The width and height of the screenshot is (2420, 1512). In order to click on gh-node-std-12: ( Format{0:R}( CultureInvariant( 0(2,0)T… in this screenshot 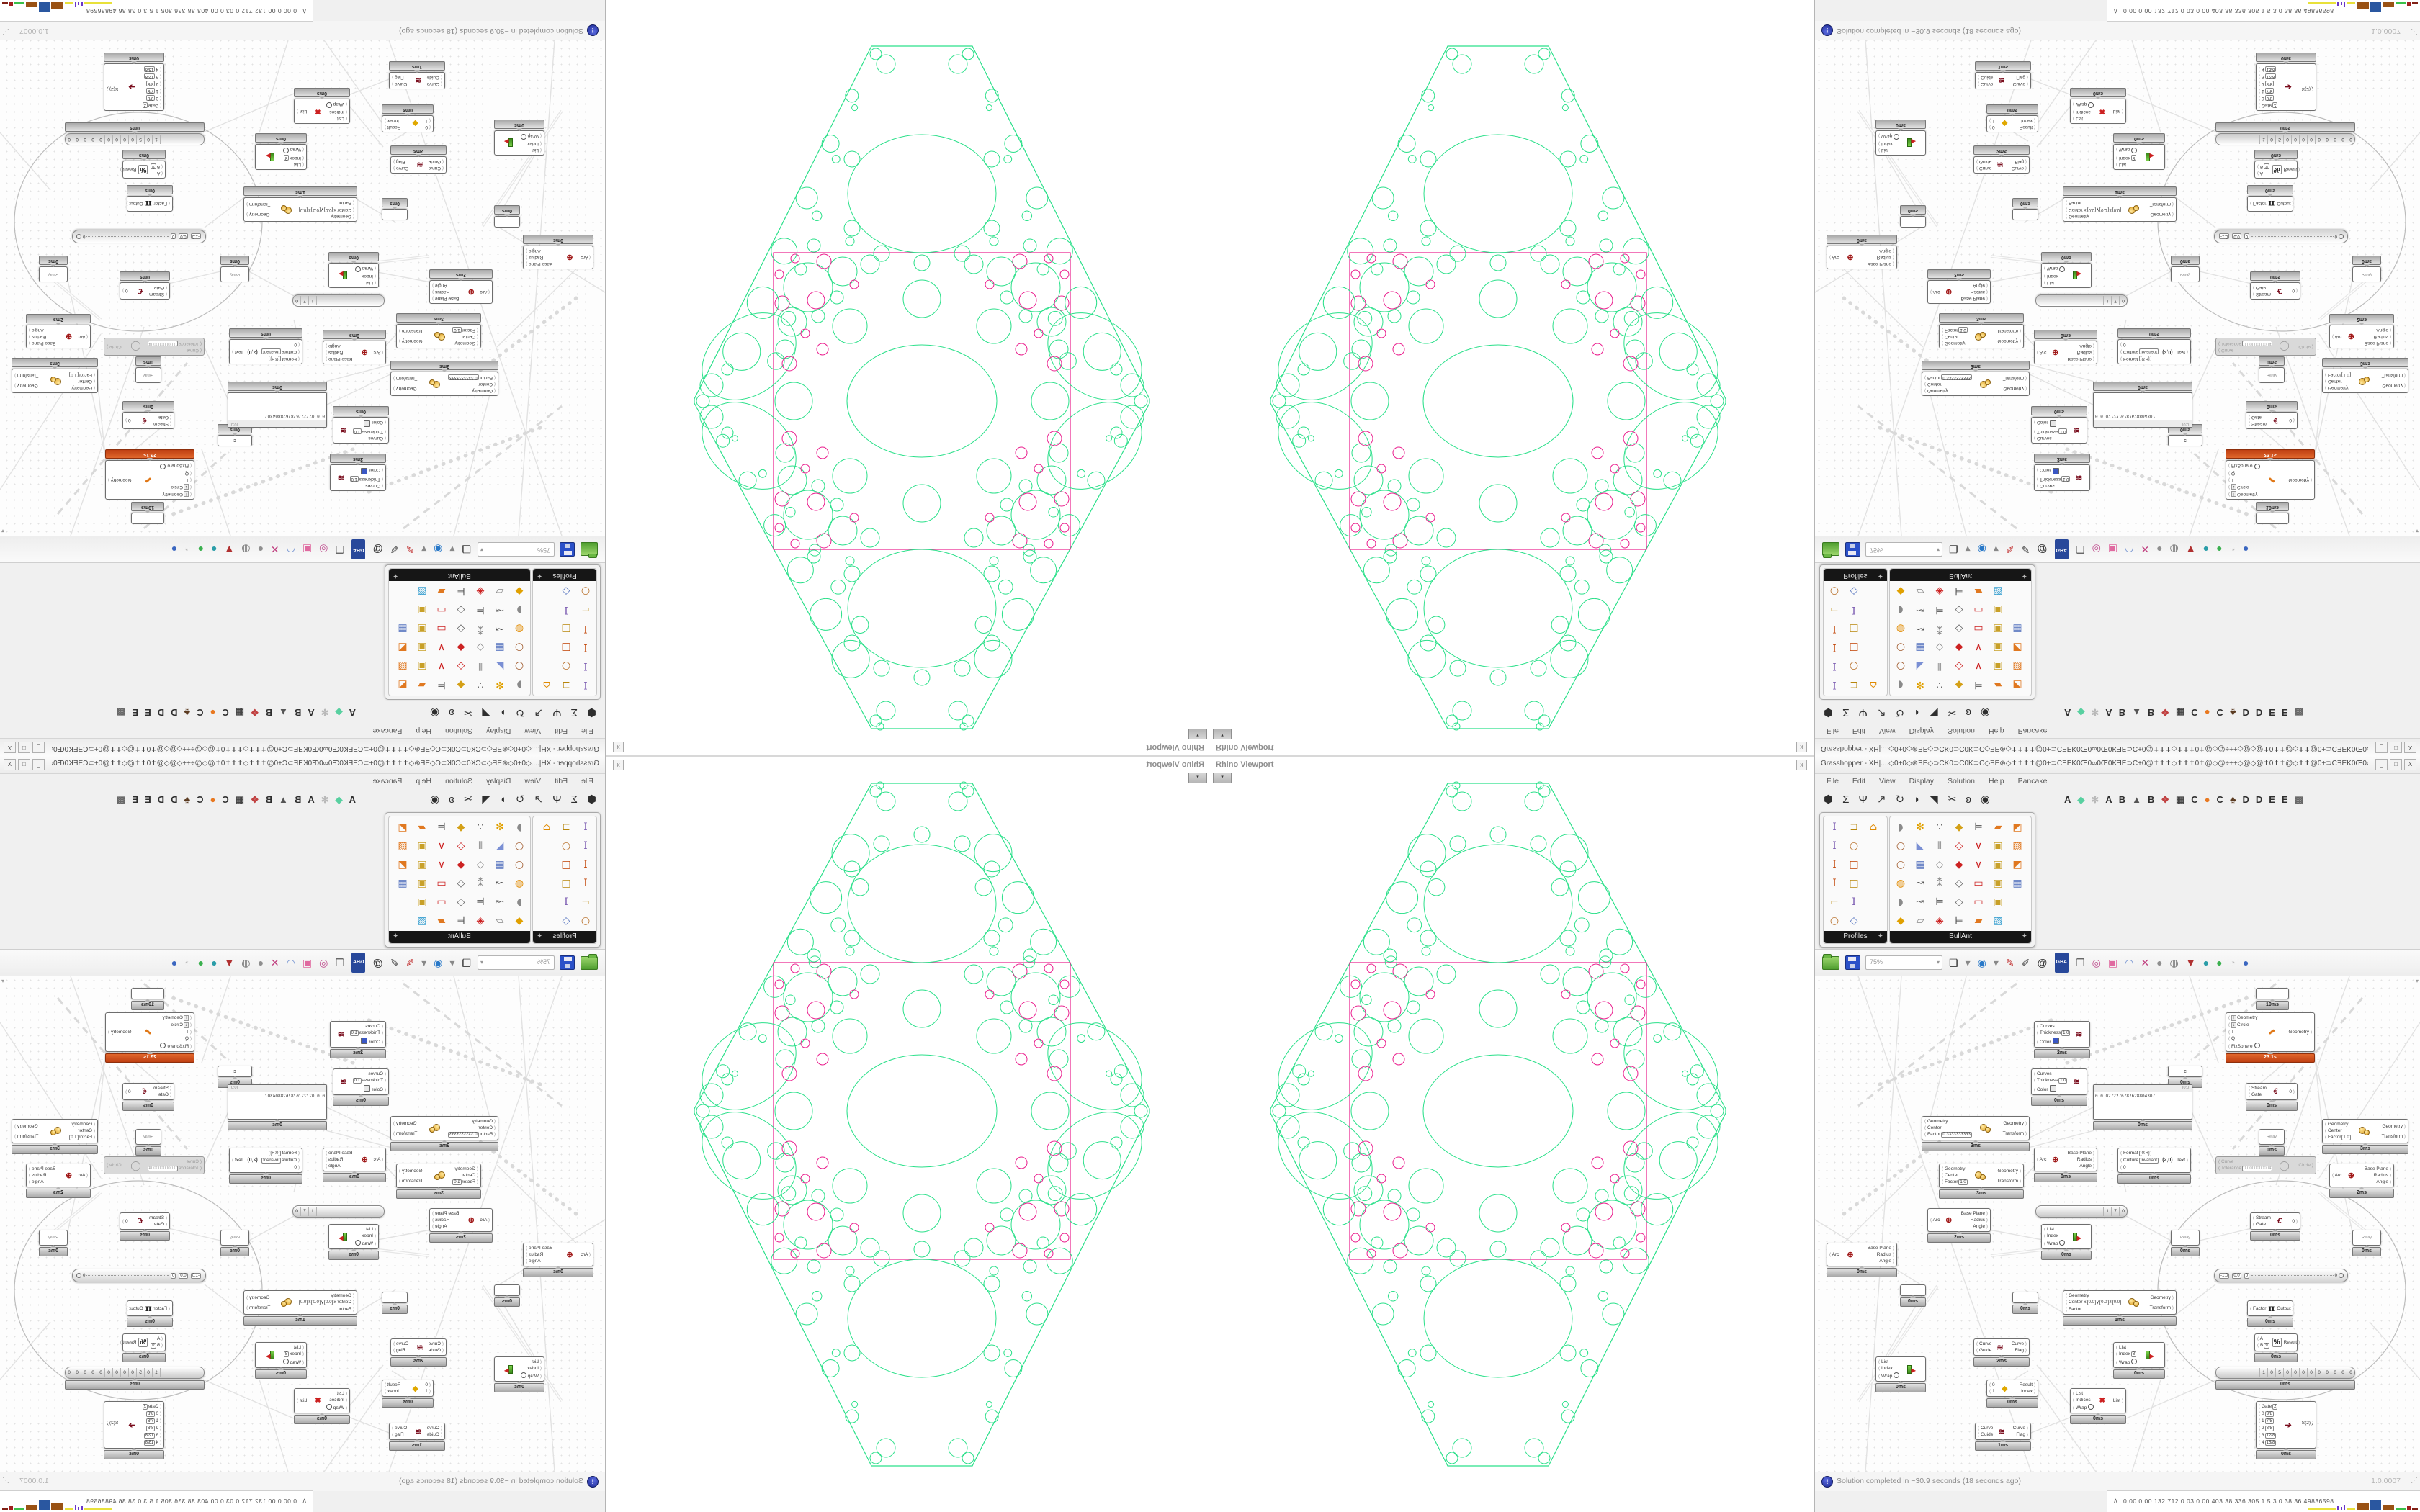, I will do `click(265, 1166)`.